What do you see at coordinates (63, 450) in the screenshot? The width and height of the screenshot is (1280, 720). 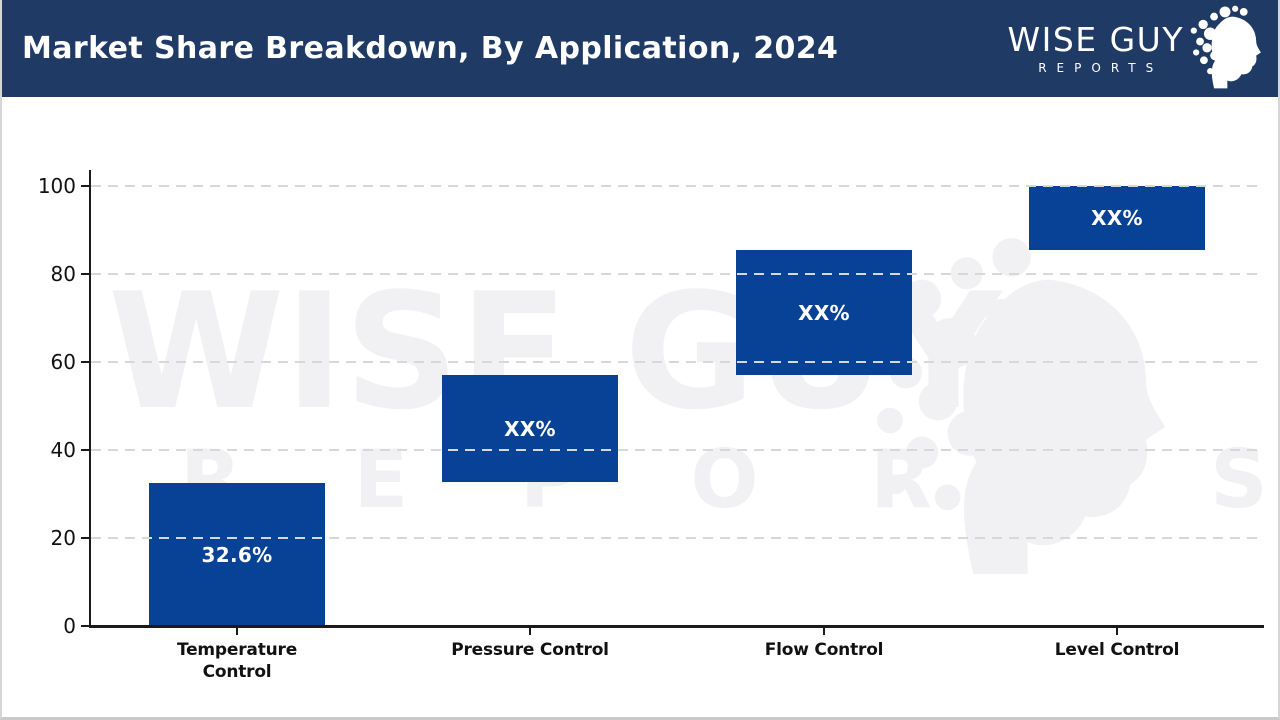 I see `y-tick-label-40: 40` at bounding box center [63, 450].